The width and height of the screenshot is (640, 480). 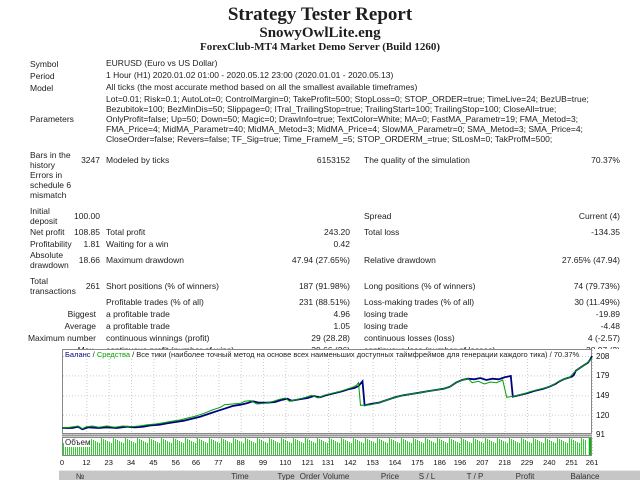 I want to click on stat-value: 1.81, so click(x=91, y=244).